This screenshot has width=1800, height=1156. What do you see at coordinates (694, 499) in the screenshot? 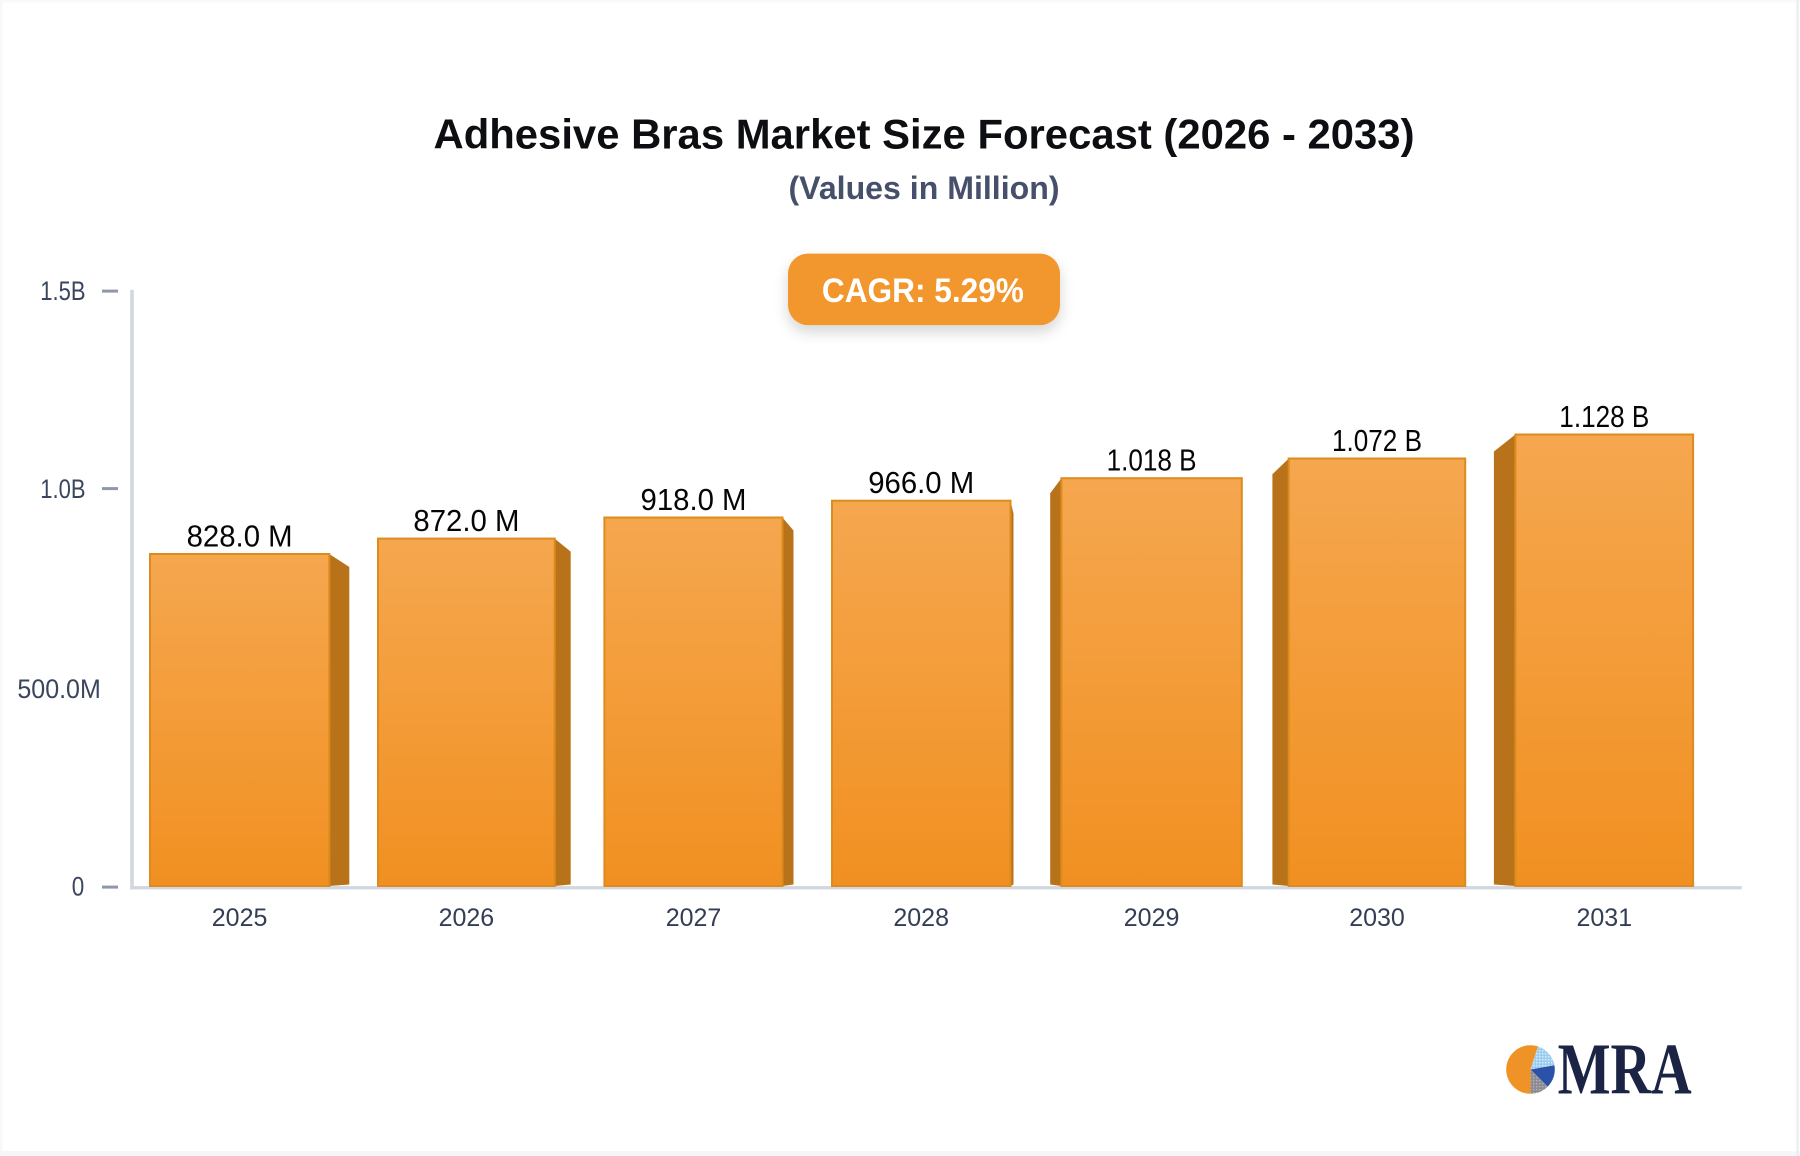
I see `svg-text: 918.0 M` at bounding box center [694, 499].